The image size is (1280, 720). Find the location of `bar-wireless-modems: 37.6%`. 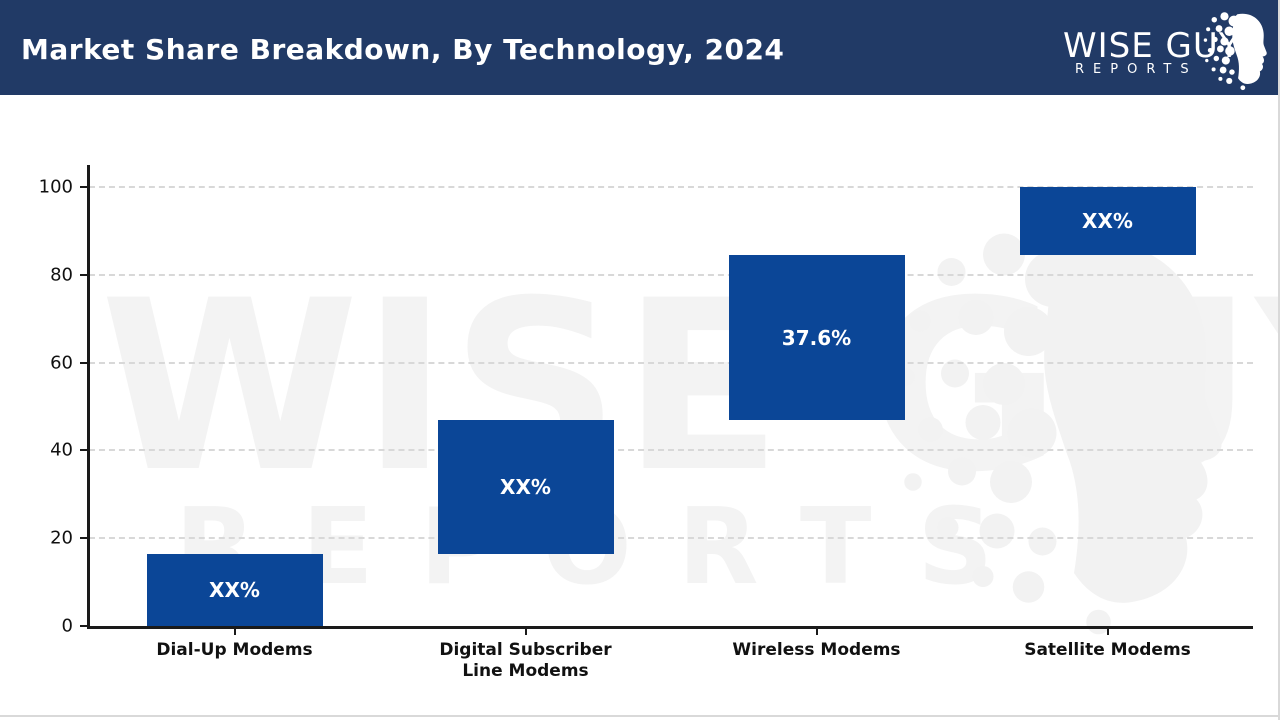

bar-wireless-modems: 37.6% is located at coordinates (816, 338).